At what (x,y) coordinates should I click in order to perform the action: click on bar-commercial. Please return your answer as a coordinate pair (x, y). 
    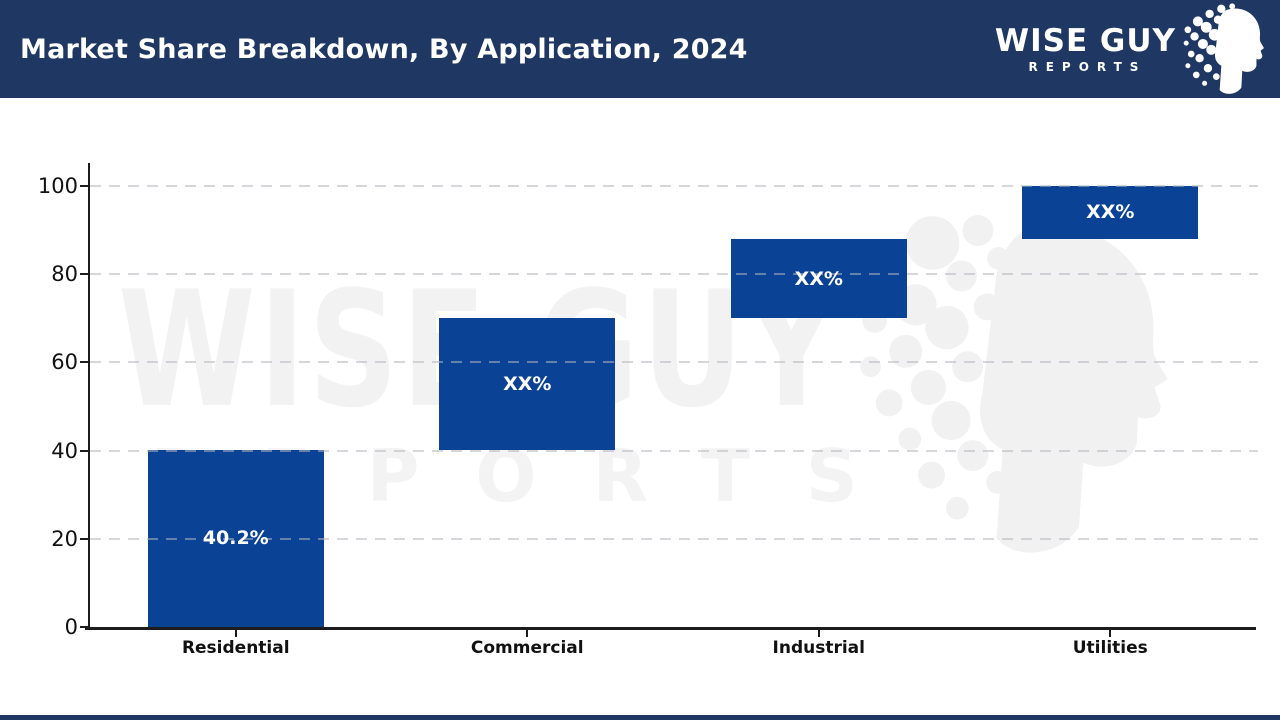
    Looking at the image, I should click on (527, 384).